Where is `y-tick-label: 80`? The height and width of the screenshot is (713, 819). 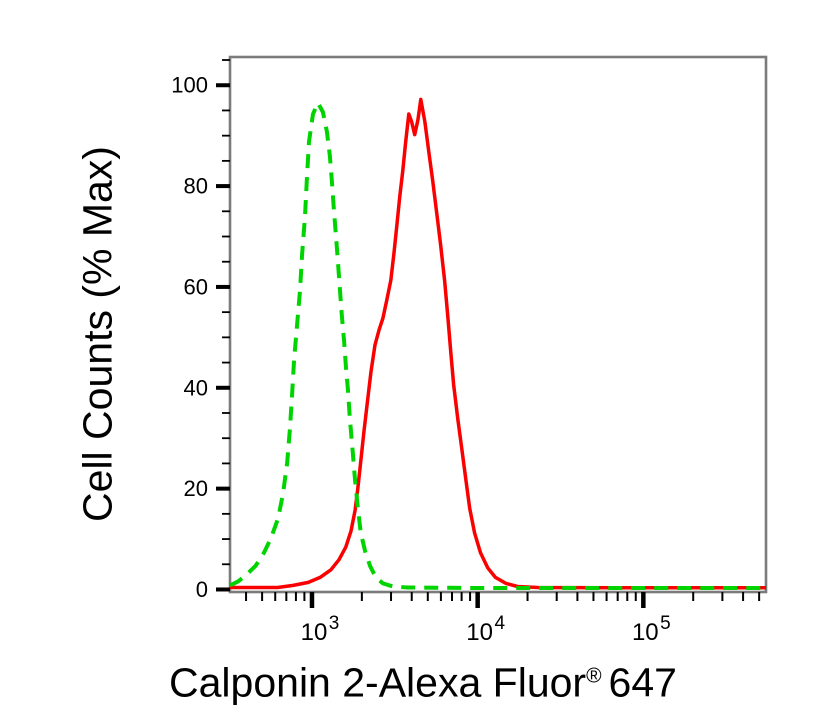 y-tick-label: 80 is located at coordinates (196, 186).